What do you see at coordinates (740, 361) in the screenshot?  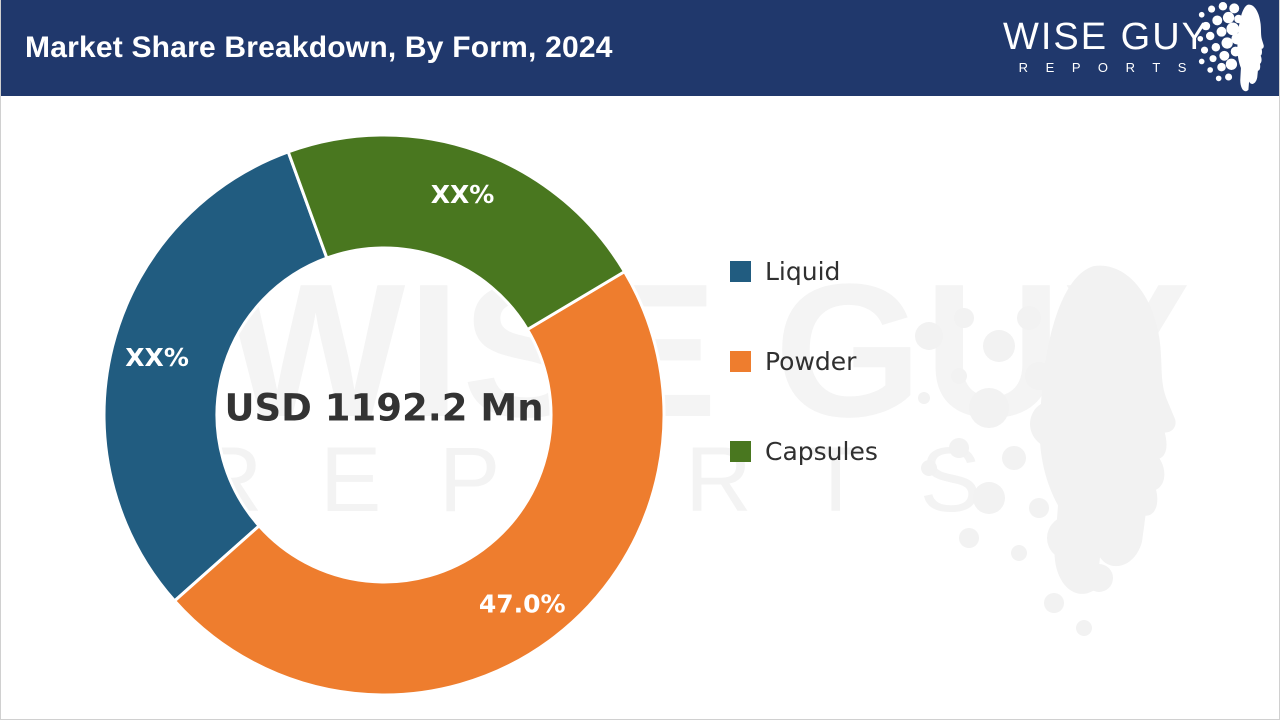 I see `legend-swatch-powder` at bounding box center [740, 361].